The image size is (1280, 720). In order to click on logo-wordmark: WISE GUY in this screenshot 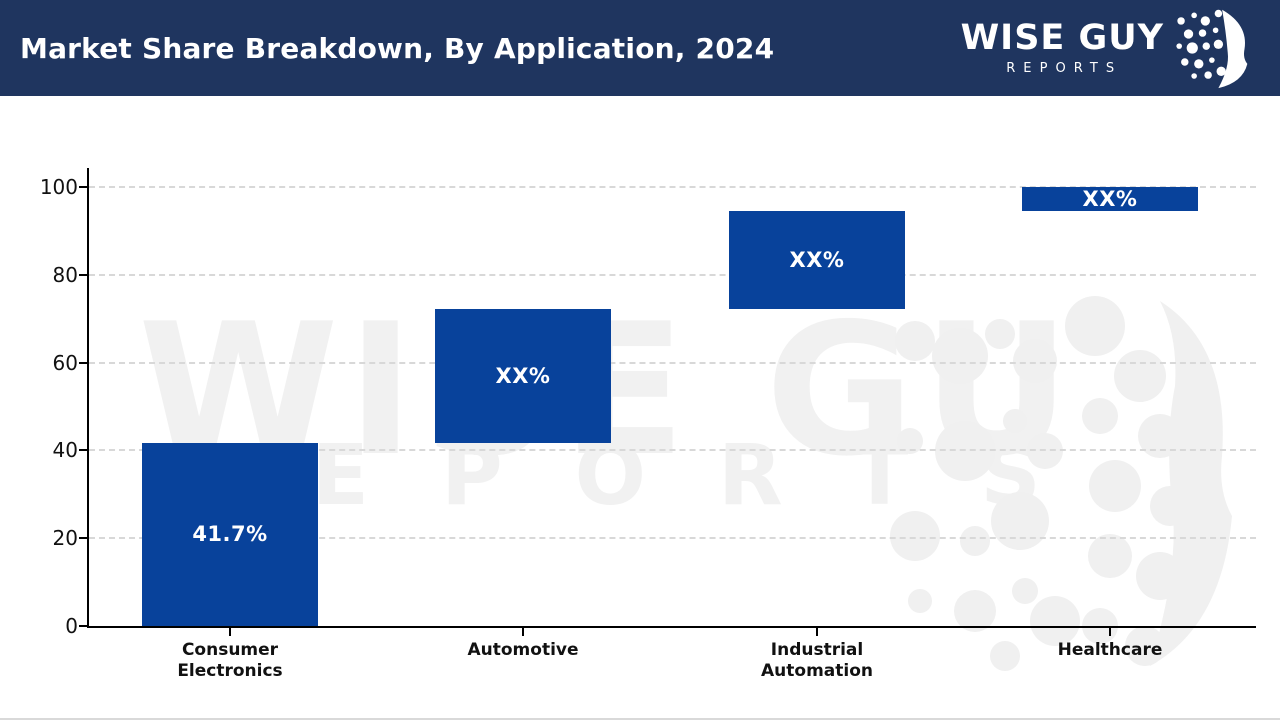, I will do `click(1062, 38)`.